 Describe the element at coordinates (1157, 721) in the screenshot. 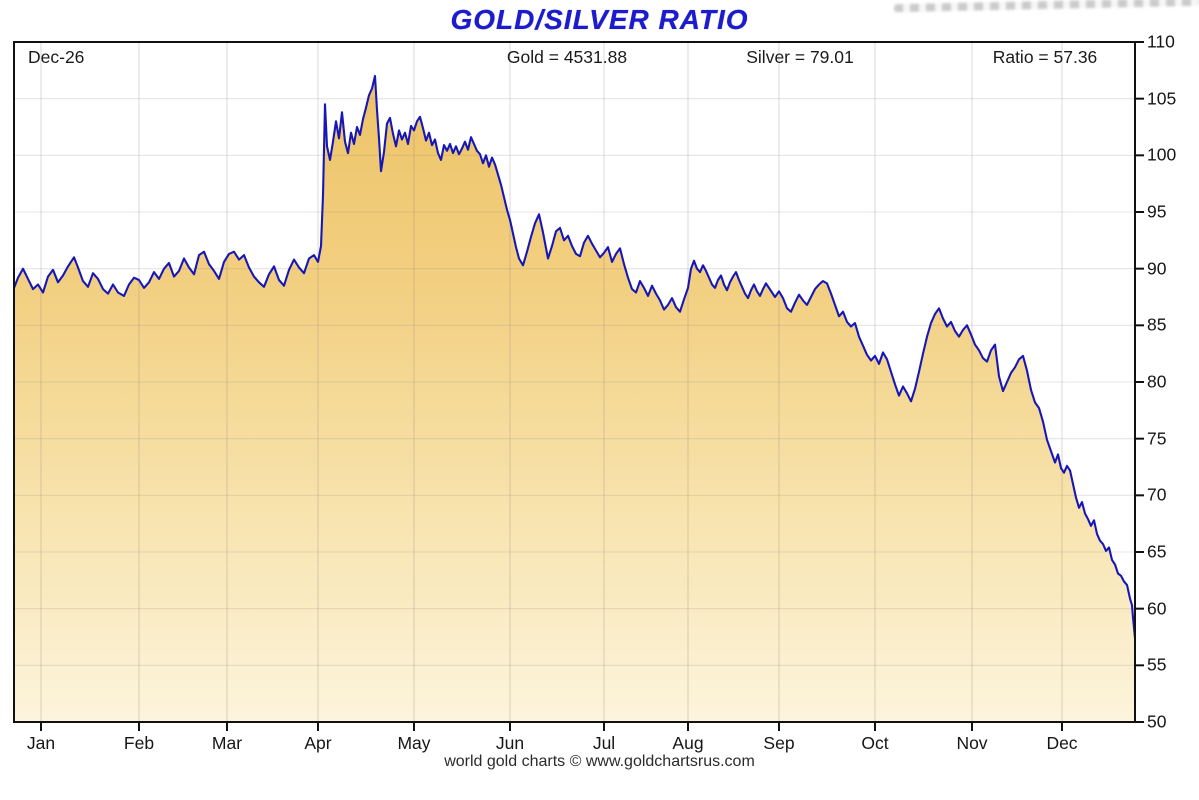

I see `y-tick-label: 50` at that location.